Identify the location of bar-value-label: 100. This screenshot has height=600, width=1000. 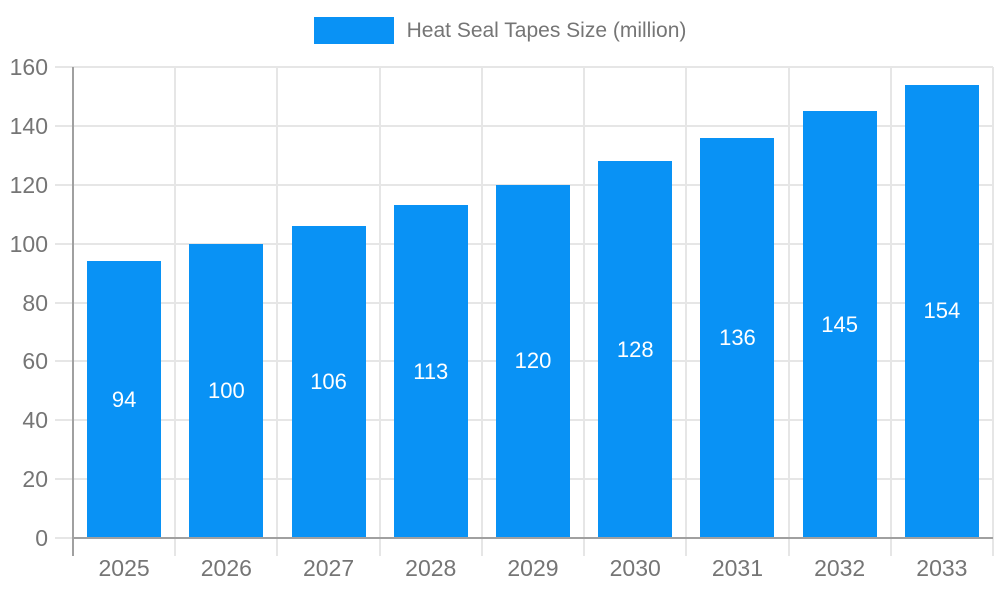
(226, 390).